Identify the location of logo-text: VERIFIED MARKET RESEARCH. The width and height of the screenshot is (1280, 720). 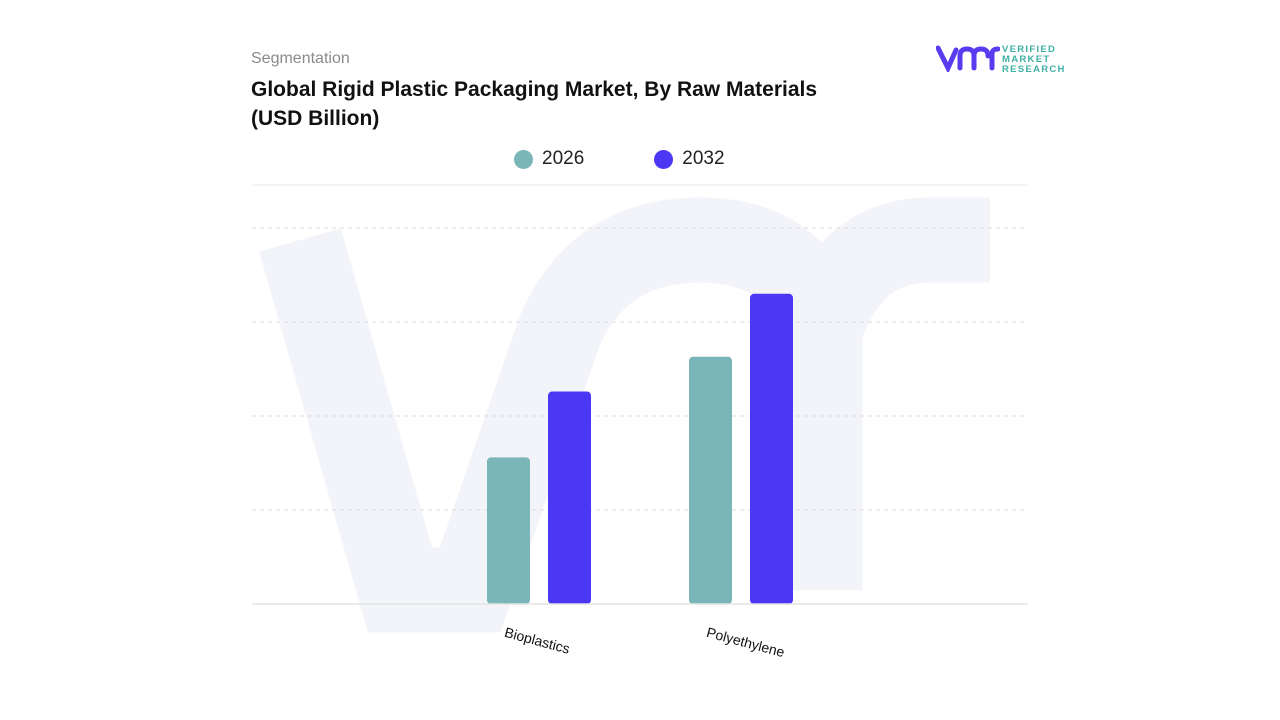
(1034, 59).